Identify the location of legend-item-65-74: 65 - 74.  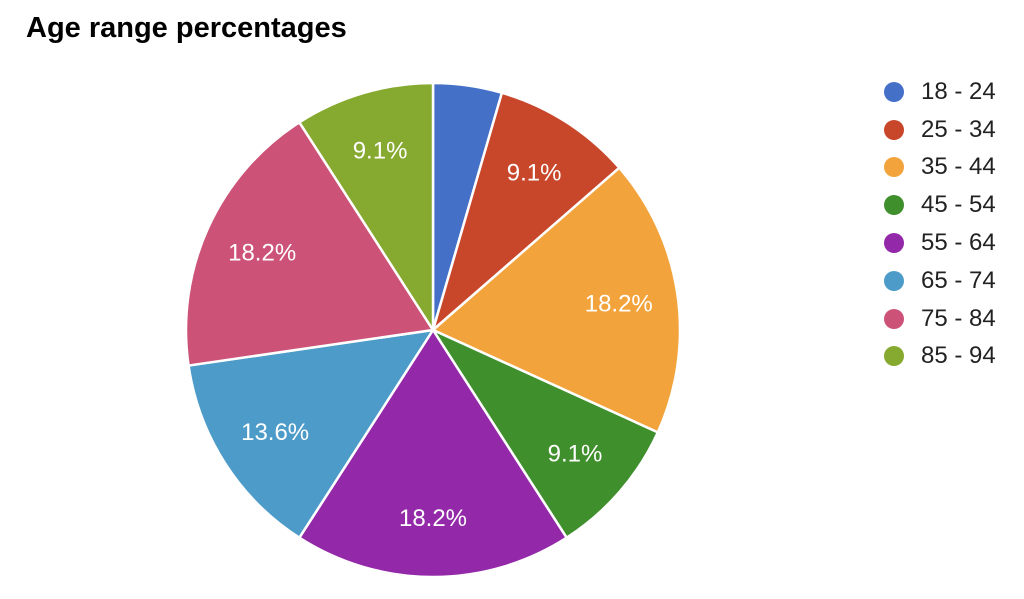
(940, 281).